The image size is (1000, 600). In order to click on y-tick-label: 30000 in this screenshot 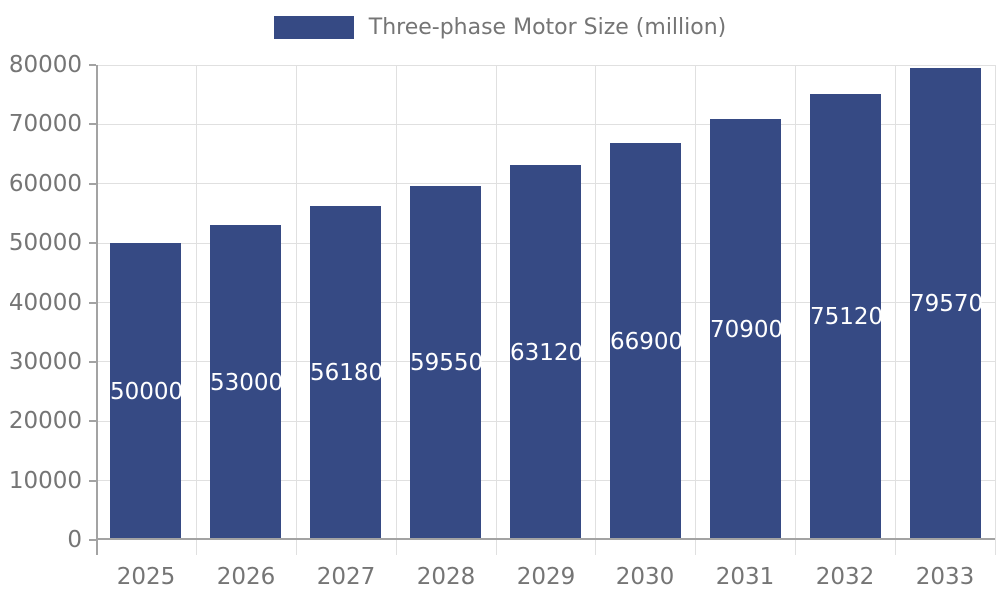, I will do `click(45, 361)`.